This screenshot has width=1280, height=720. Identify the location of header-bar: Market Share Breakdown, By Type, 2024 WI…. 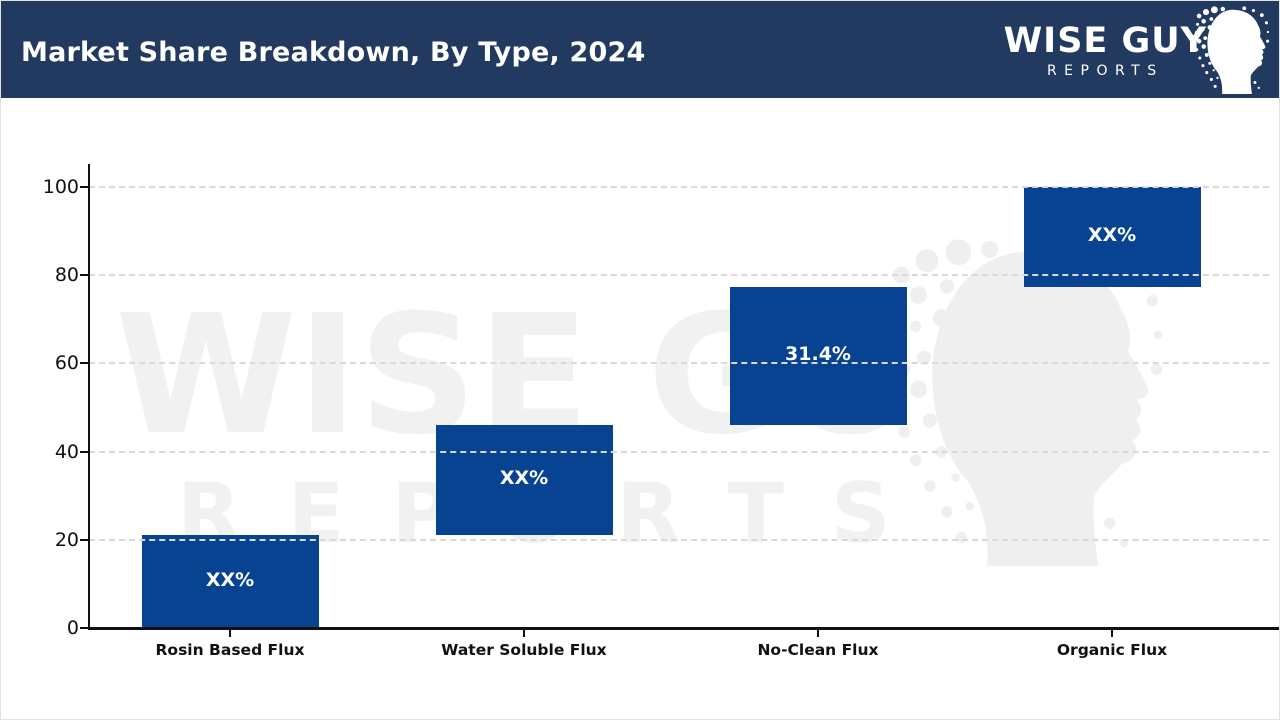
(640, 49).